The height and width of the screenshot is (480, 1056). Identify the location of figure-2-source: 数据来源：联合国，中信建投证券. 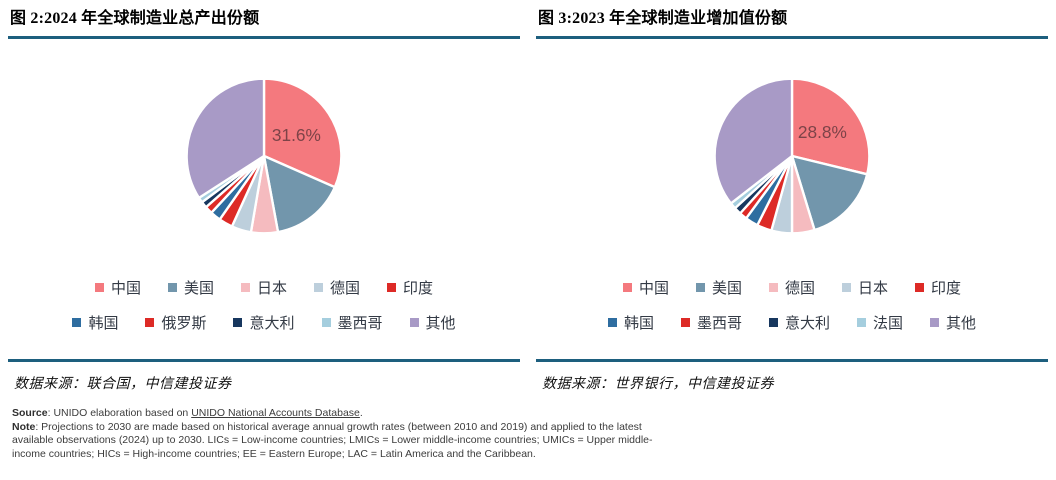
(123, 384).